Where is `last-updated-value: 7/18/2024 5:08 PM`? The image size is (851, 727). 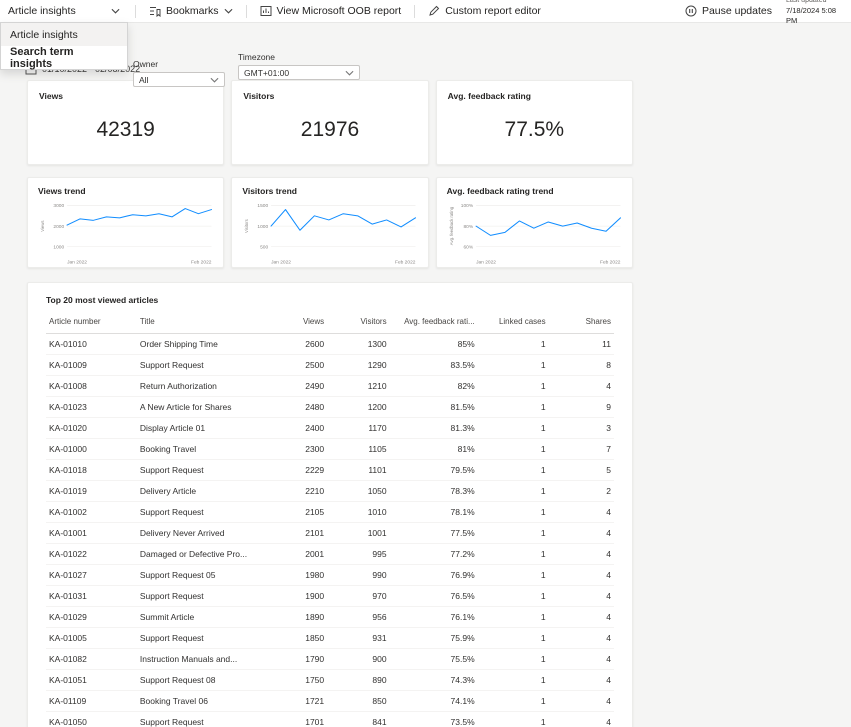
last-updated-value: 7/18/2024 5:08 PM is located at coordinates (811, 15).